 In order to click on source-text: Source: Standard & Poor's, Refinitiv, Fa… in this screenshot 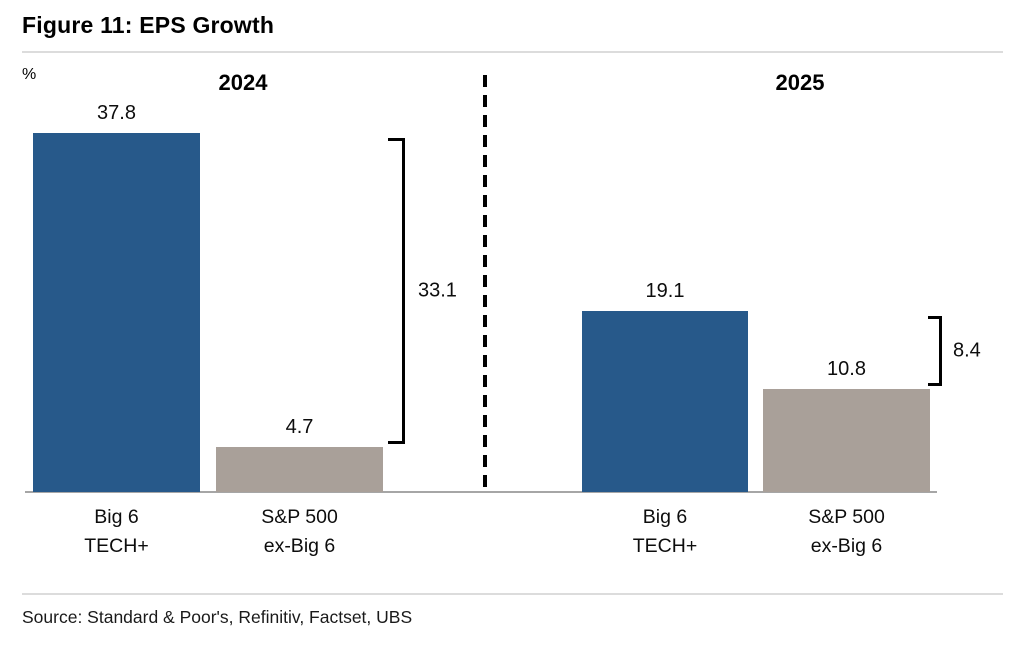, I will do `click(217, 617)`.